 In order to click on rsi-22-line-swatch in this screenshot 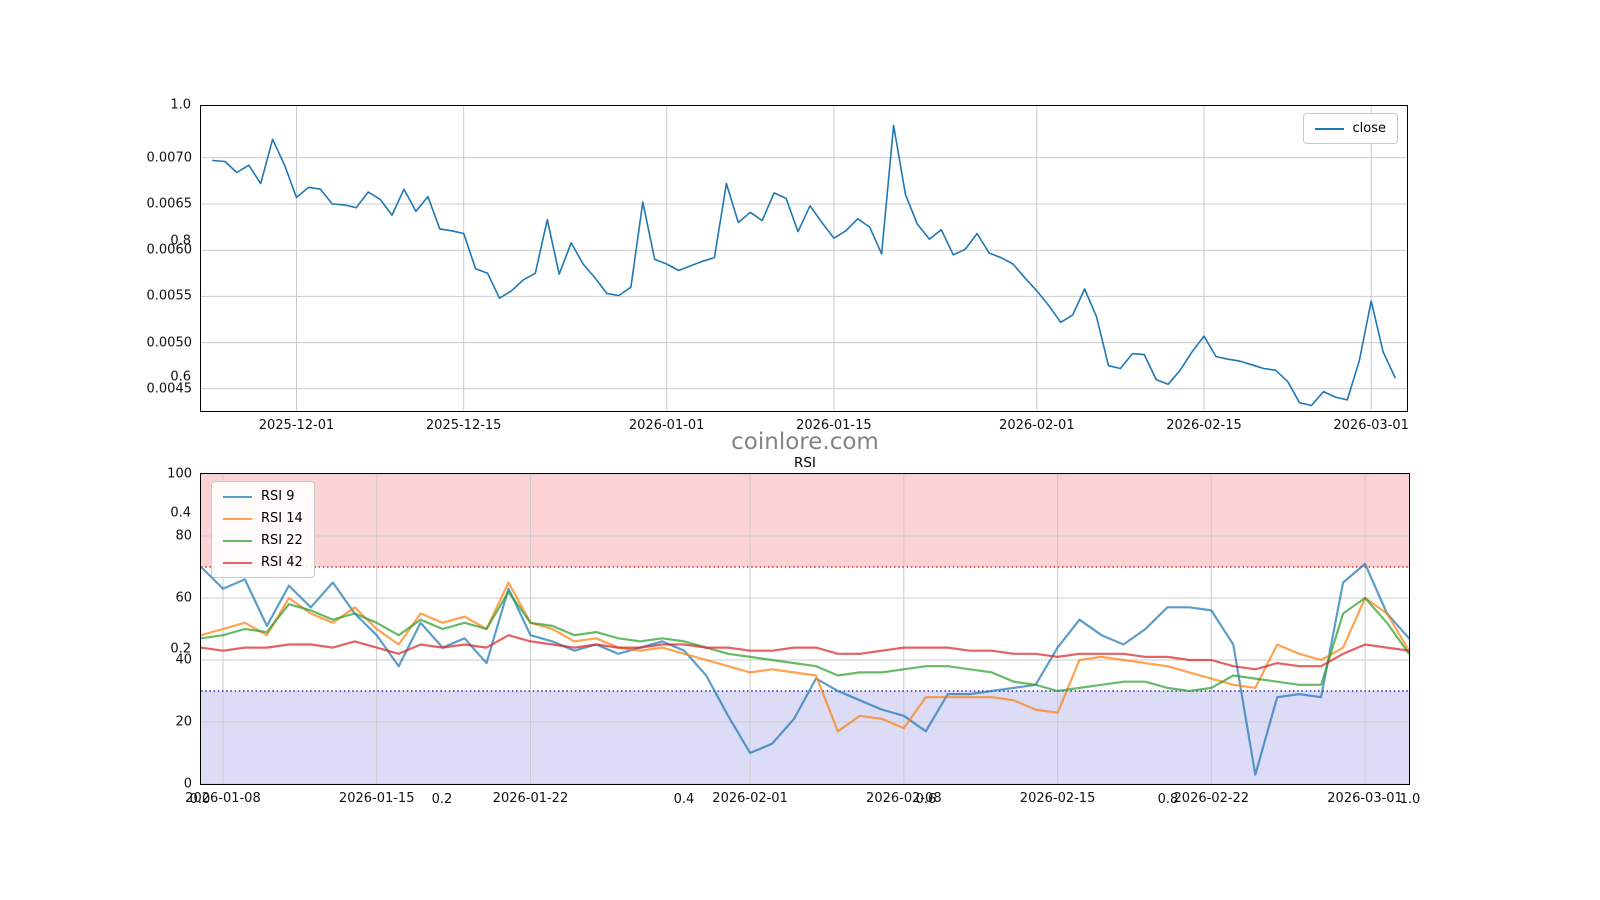, I will do `click(237, 540)`.